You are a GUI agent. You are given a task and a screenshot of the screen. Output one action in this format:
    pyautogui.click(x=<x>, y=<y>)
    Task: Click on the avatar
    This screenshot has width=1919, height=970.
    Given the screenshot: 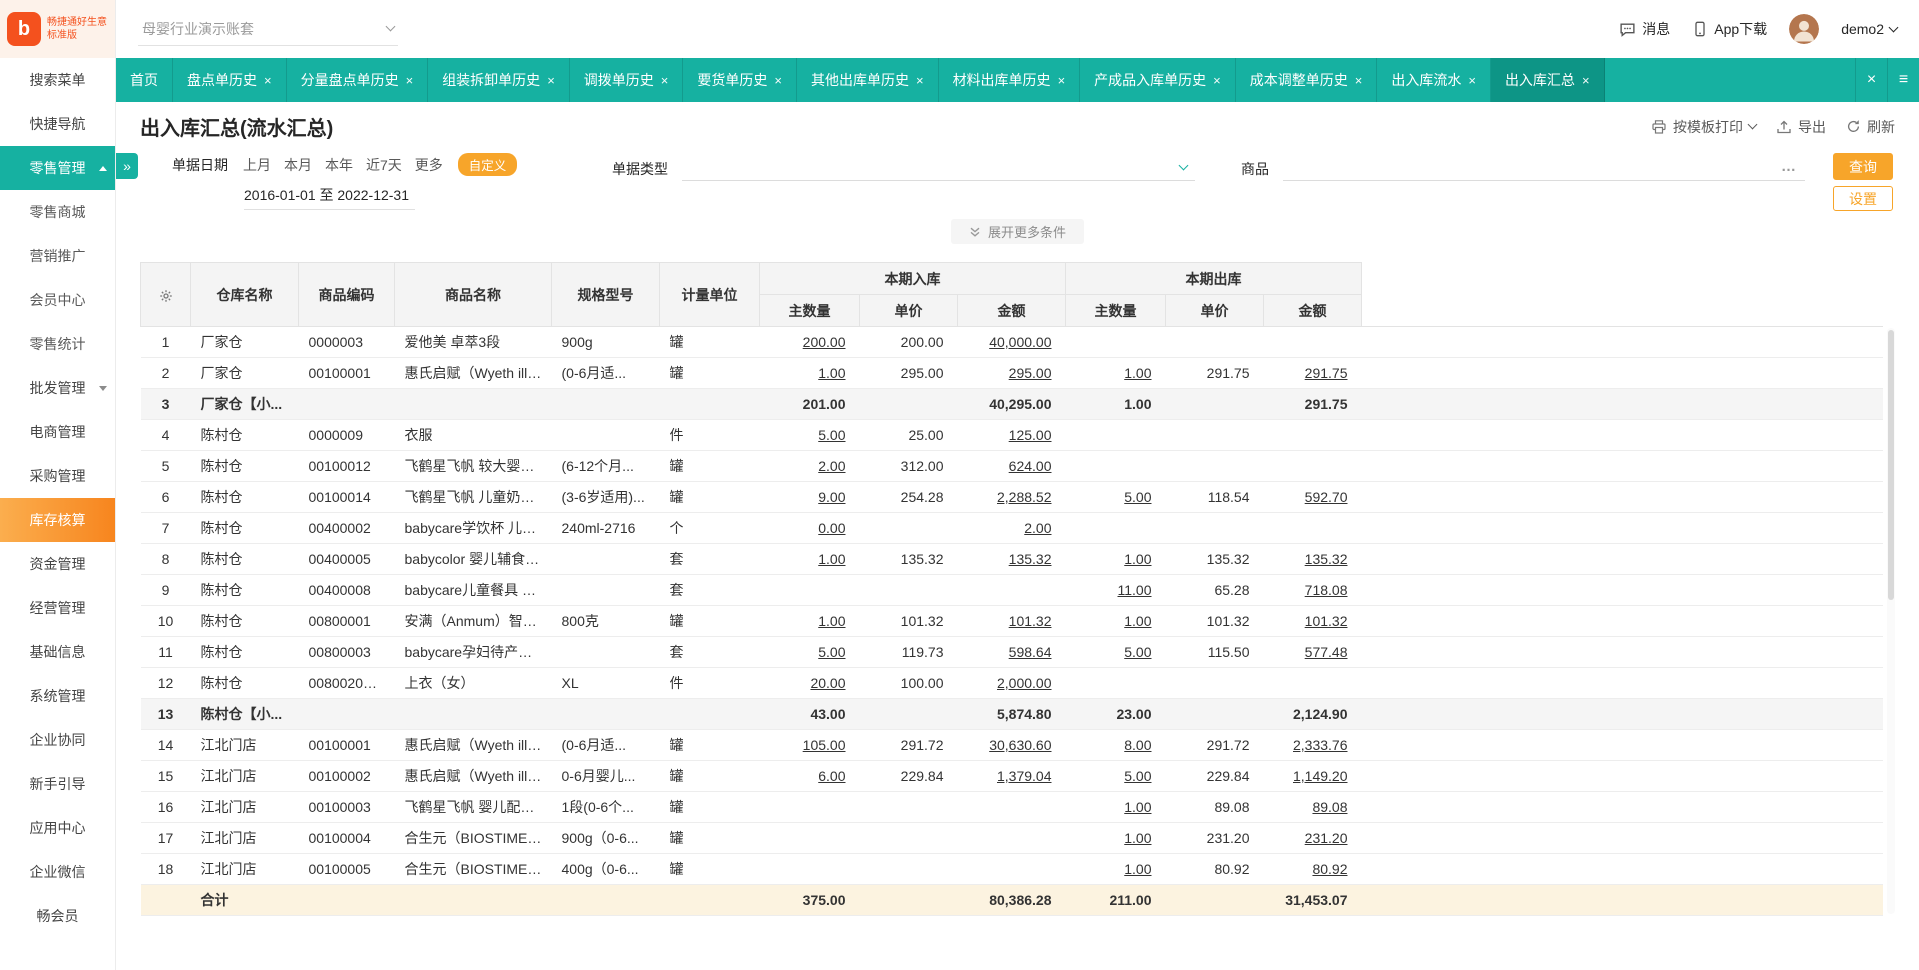 What is the action you would take?
    pyautogui.click(x=1804, y=29)
    